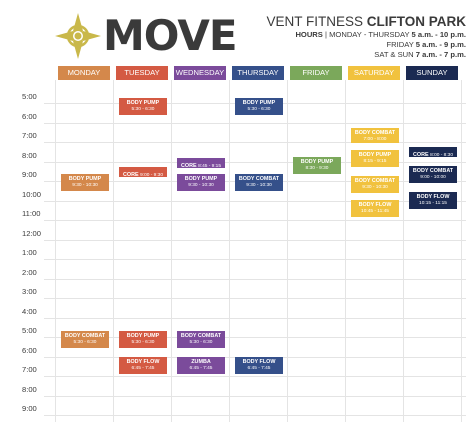  Describe the element at coordinates (201, 163) in the screenshot. I see `class-block: CORE 8:45 - 9:15` at that location.